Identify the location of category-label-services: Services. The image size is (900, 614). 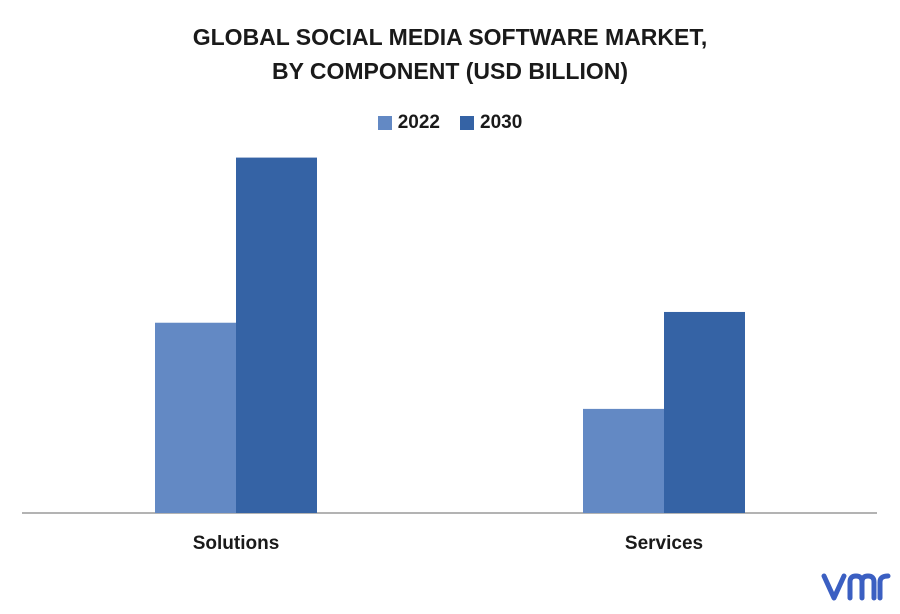
(664, 543).